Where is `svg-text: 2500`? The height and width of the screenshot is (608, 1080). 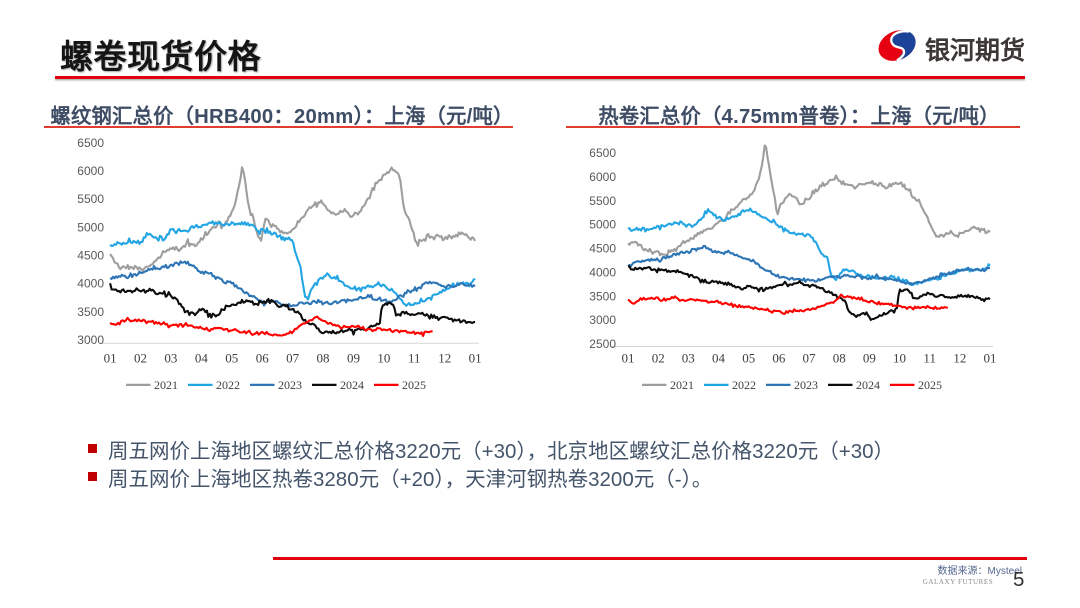 svg-text: 2500 is located at coordinates (602, 344).